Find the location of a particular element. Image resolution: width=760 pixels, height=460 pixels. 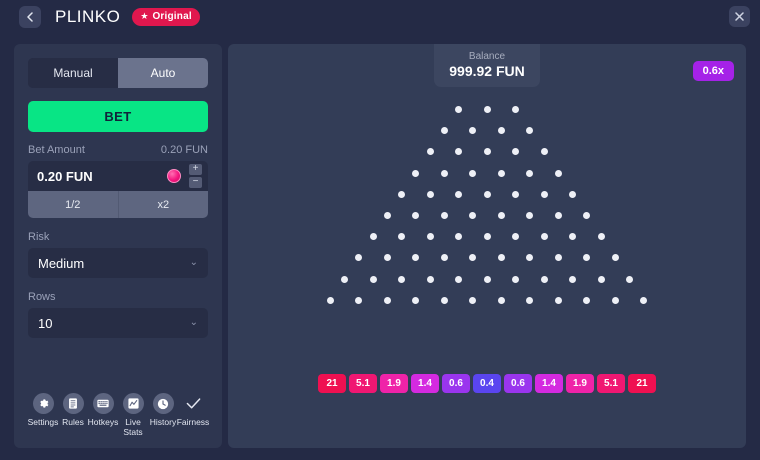

risk-label: Risk is located at coordinates (39, 237).